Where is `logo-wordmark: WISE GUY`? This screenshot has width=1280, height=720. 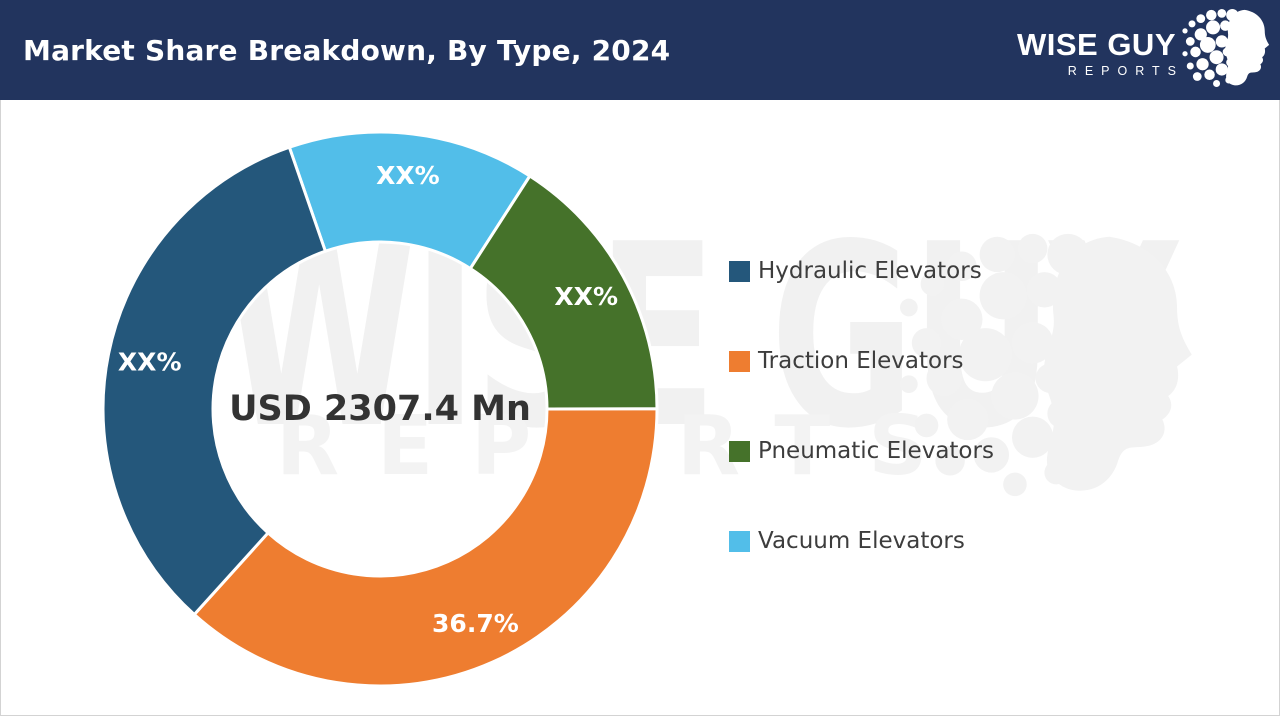 logo-wordmark: WISE GUY is located at coordinates (1096, 44).